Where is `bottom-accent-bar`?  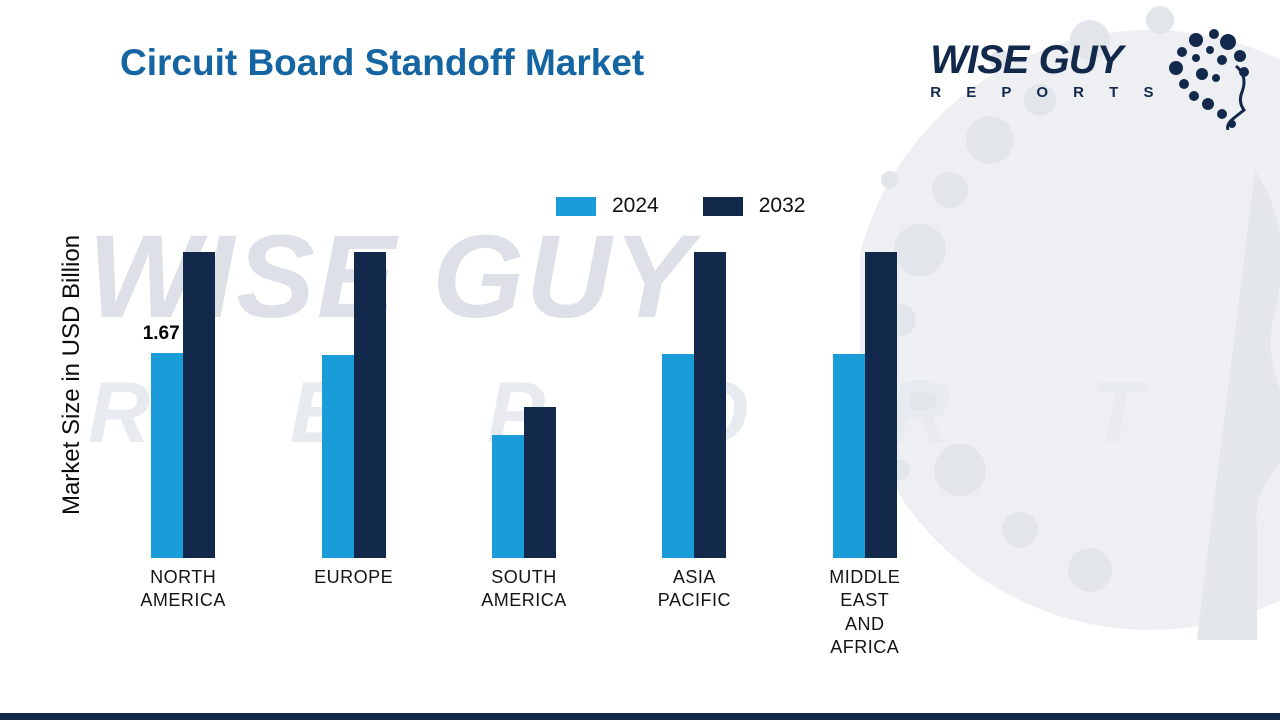 bottom-accent-bar is located at coordinates (640, 716).